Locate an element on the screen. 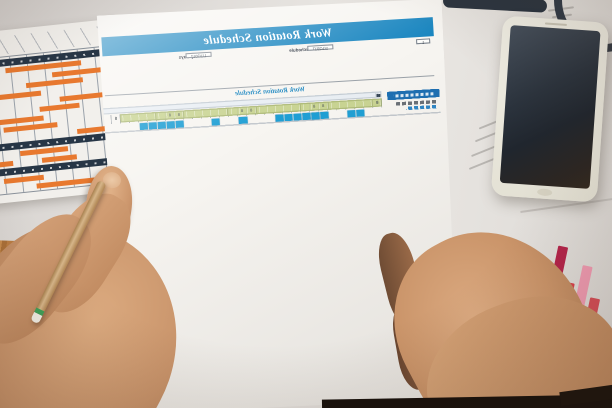  phone-home-button is located at coordinates (544, 192).